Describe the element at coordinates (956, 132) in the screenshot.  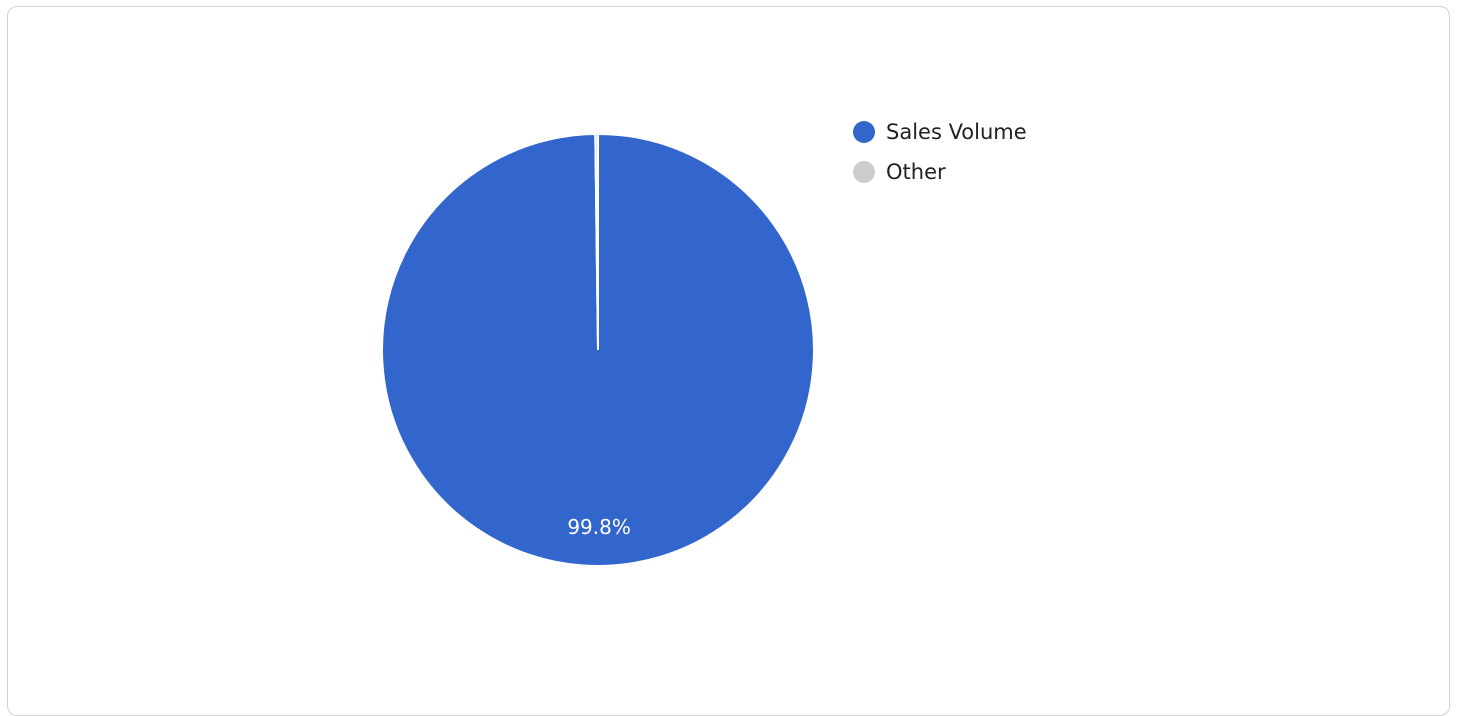
I see `legend-label-sales-volume: Sales Volume` at that location.